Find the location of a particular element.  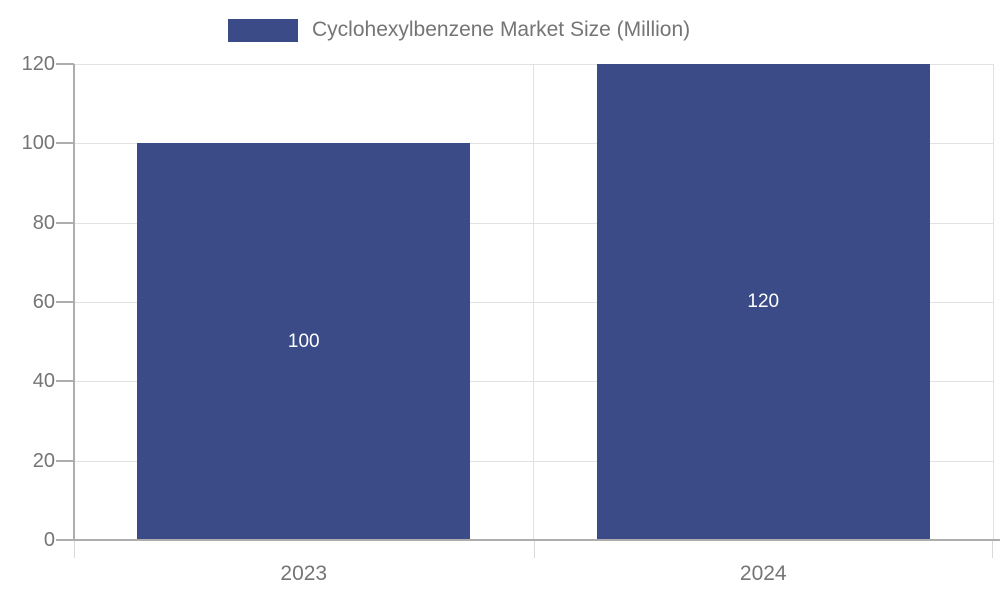

y-tick-label: 40 is located at coordinates (43, 381).